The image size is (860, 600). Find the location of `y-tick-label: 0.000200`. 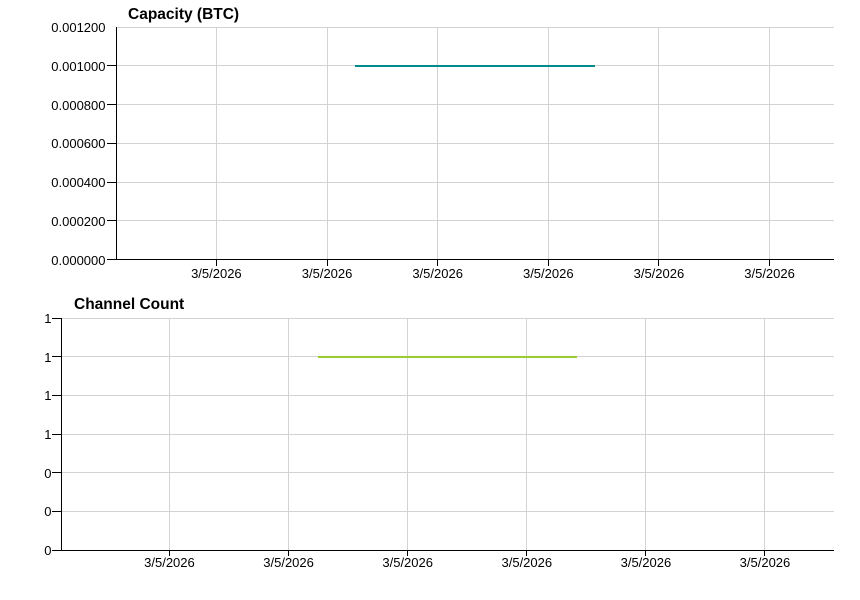

y-tick-label: 0.000200 is located at coordinates (78, 221).